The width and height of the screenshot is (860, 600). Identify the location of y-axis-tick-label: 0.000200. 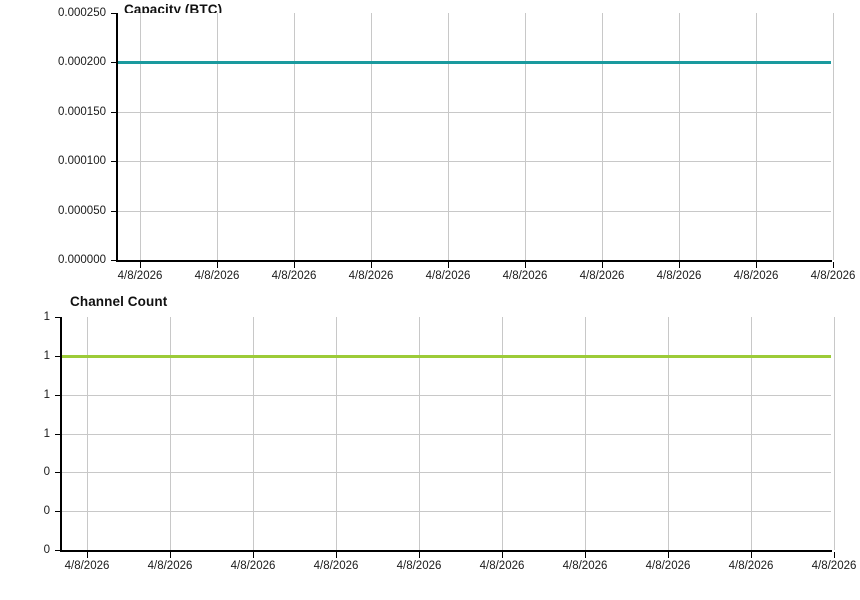
(82, 62).